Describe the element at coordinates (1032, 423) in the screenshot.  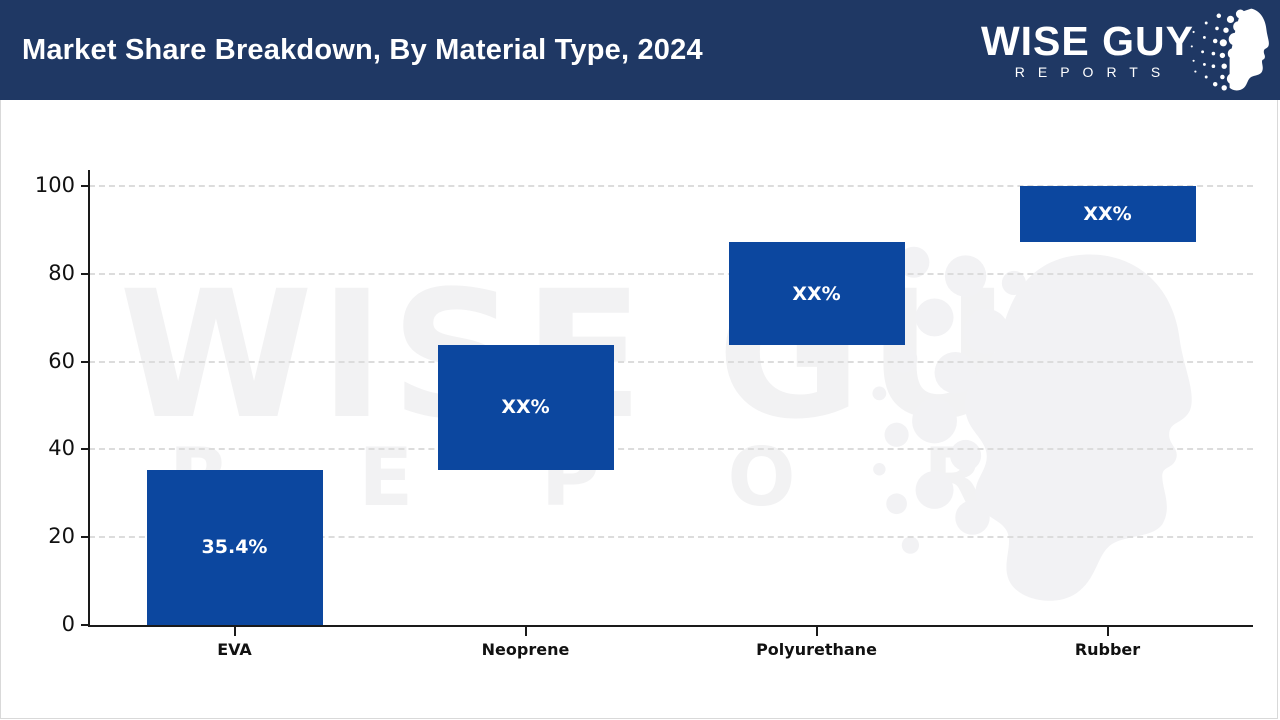
I see `dotted-head-watermark` at that location.